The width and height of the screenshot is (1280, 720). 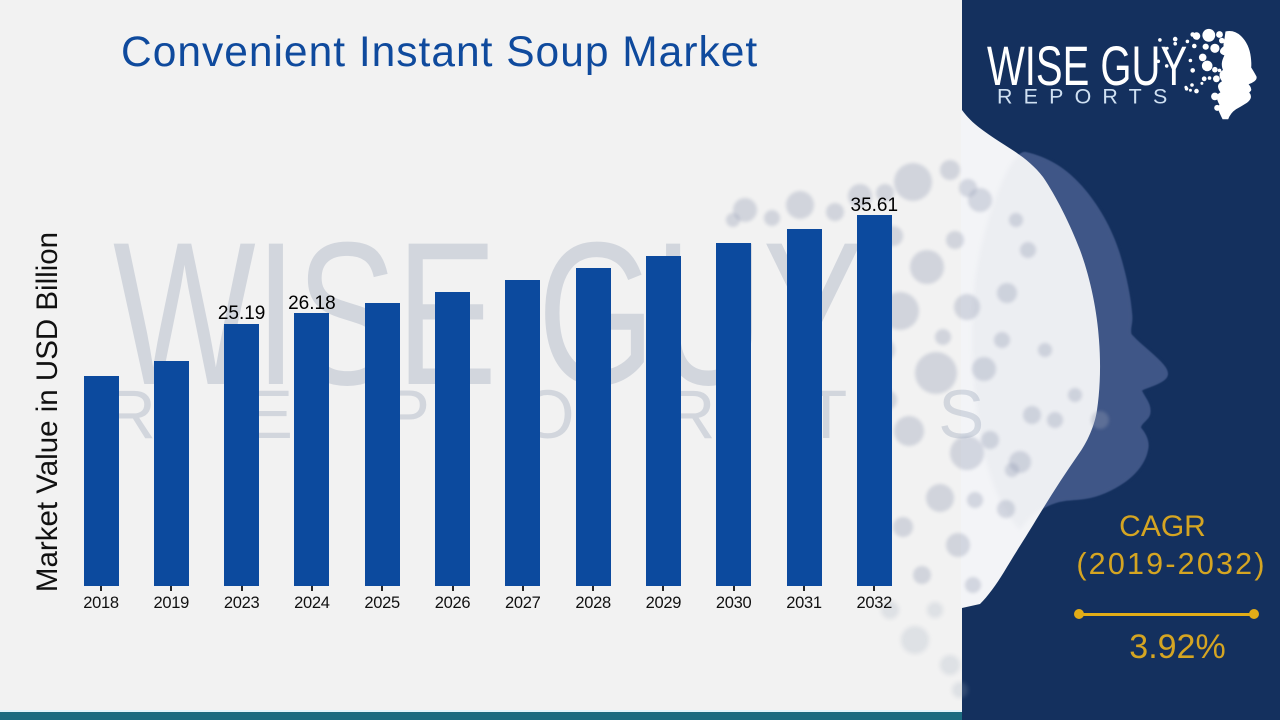 I want to click on svg-text: REPORTS, so click(x=1087, y=97).